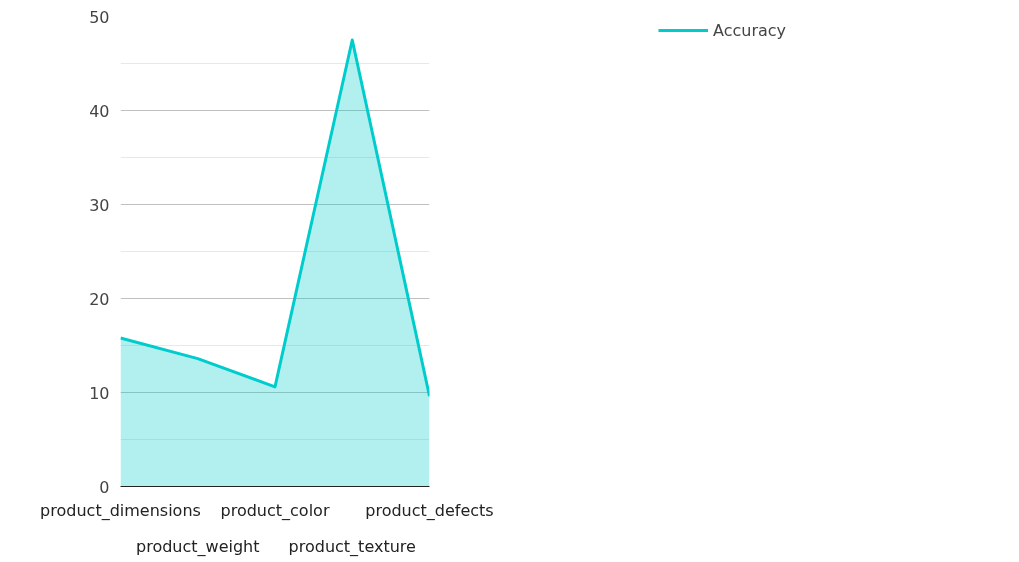 The image size is (1019, 562). I want to click on y-tick-label: 20, so click(99, 299).